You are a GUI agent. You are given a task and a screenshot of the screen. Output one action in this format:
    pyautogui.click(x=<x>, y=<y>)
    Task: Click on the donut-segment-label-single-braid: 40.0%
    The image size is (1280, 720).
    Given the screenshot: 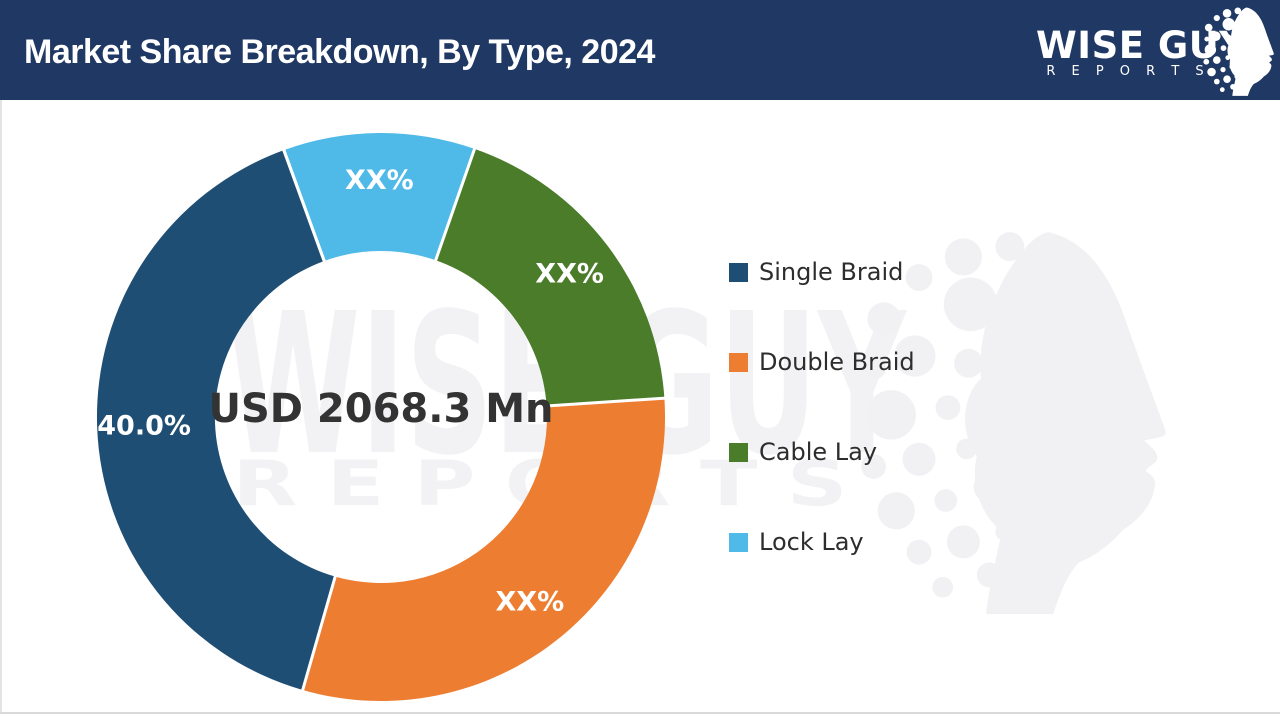 What is the action you would take?
    pyautogui.click(x=144, y=425)
    